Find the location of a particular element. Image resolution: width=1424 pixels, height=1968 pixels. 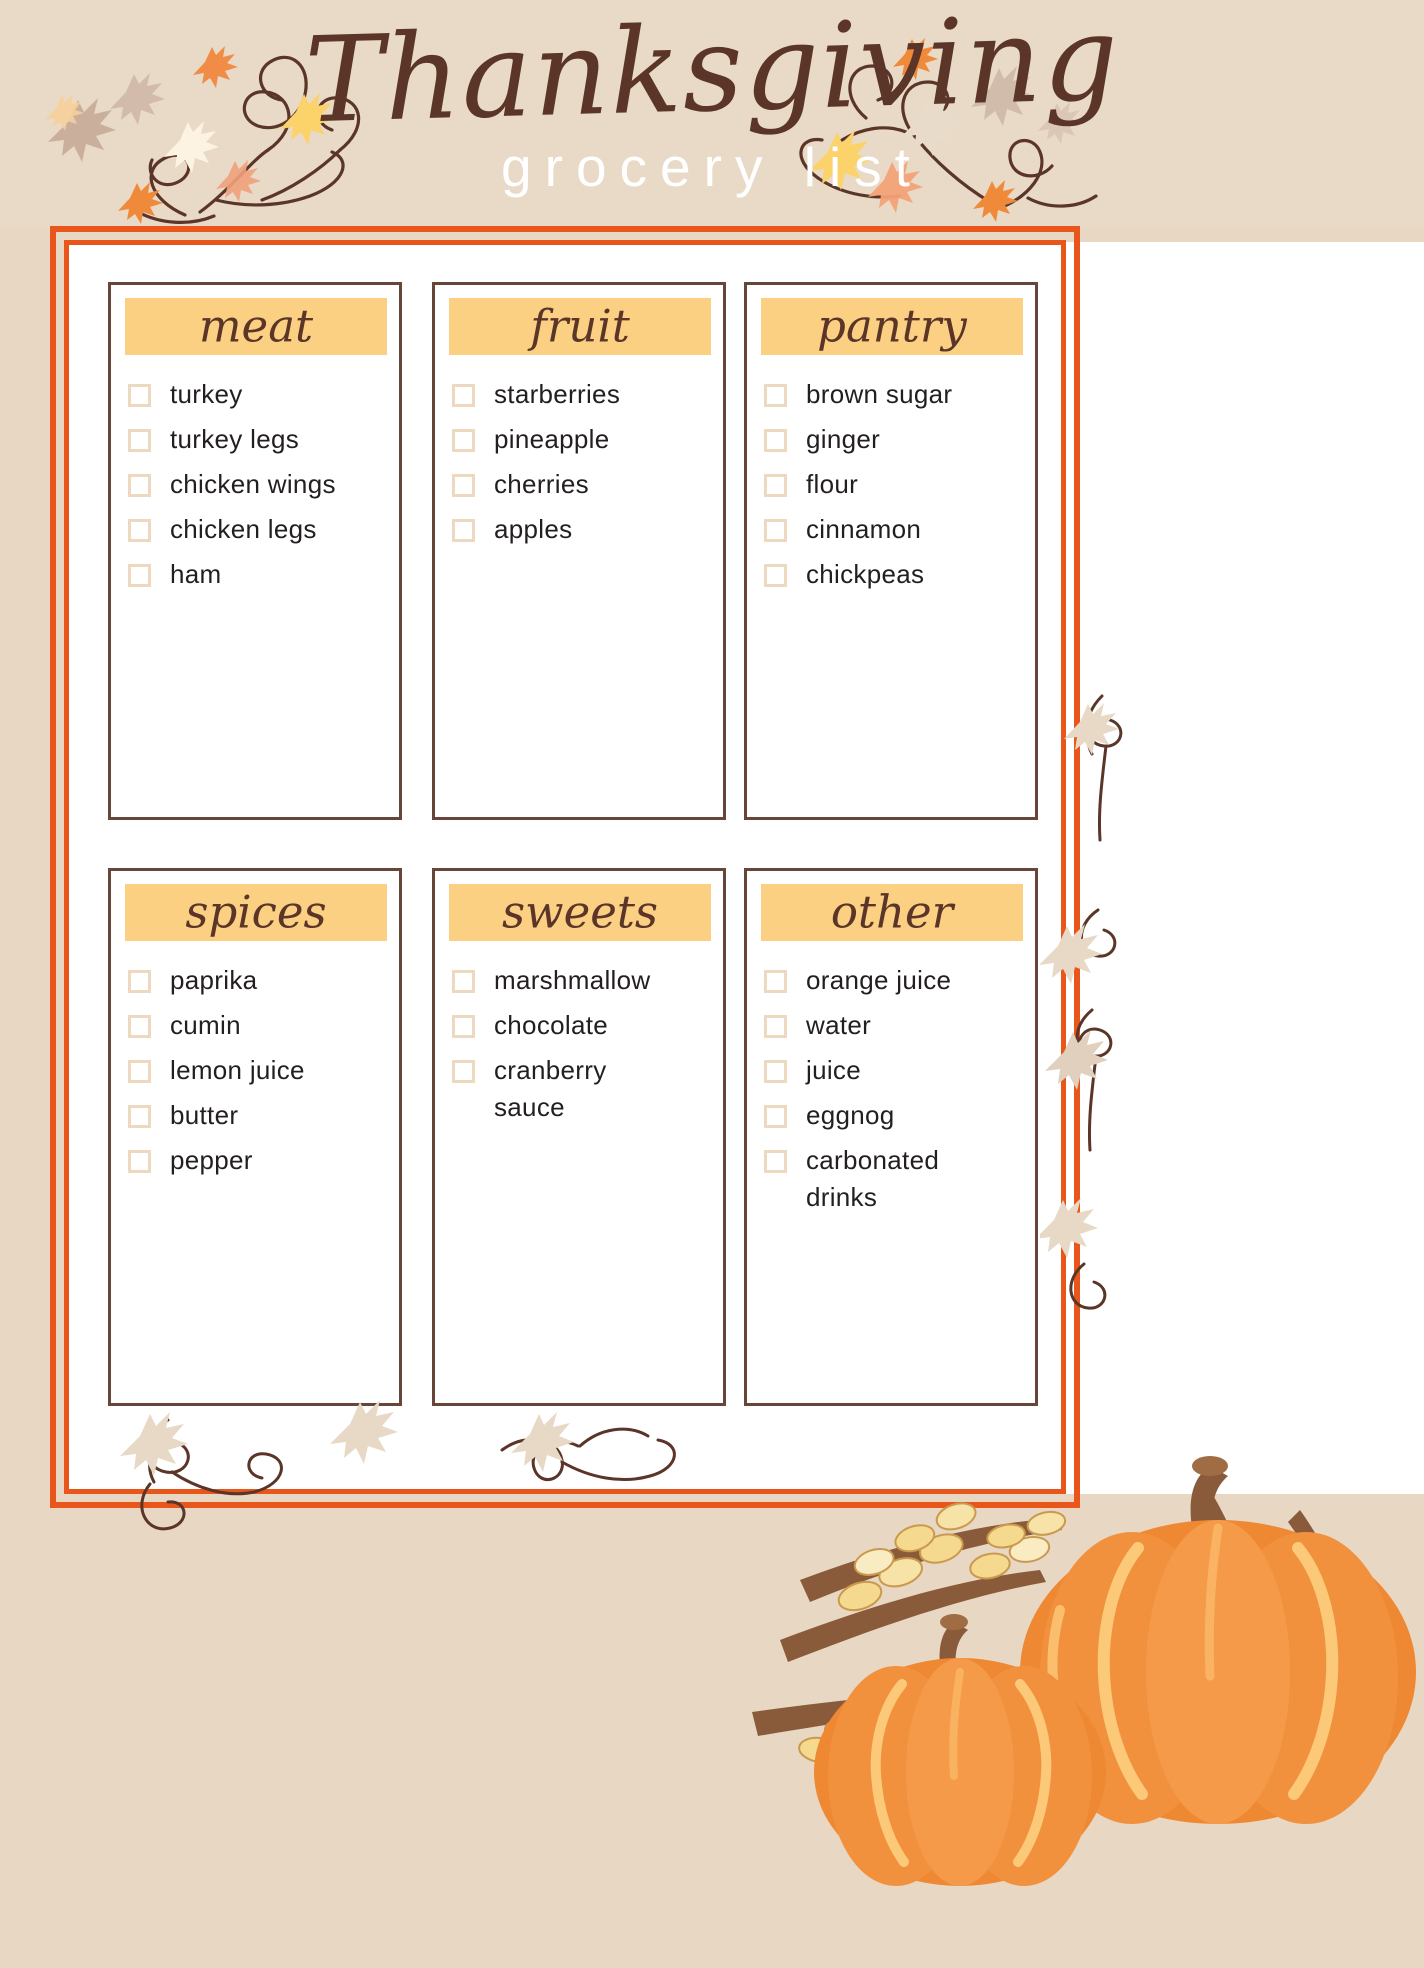

frame-left-inner is located at coordinates (66, 867).